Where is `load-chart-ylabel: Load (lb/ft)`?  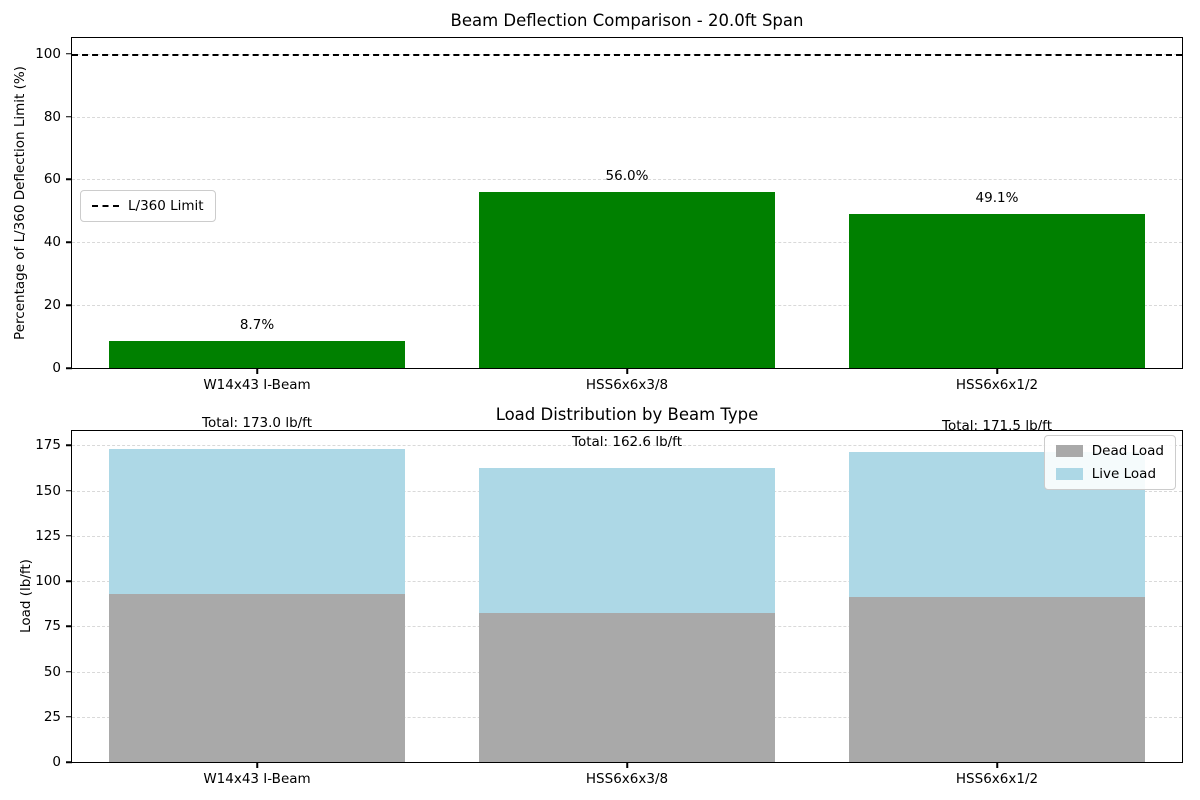
load-chart-ylabel: Load (lb/ft) is located at coordinates (26, 596).